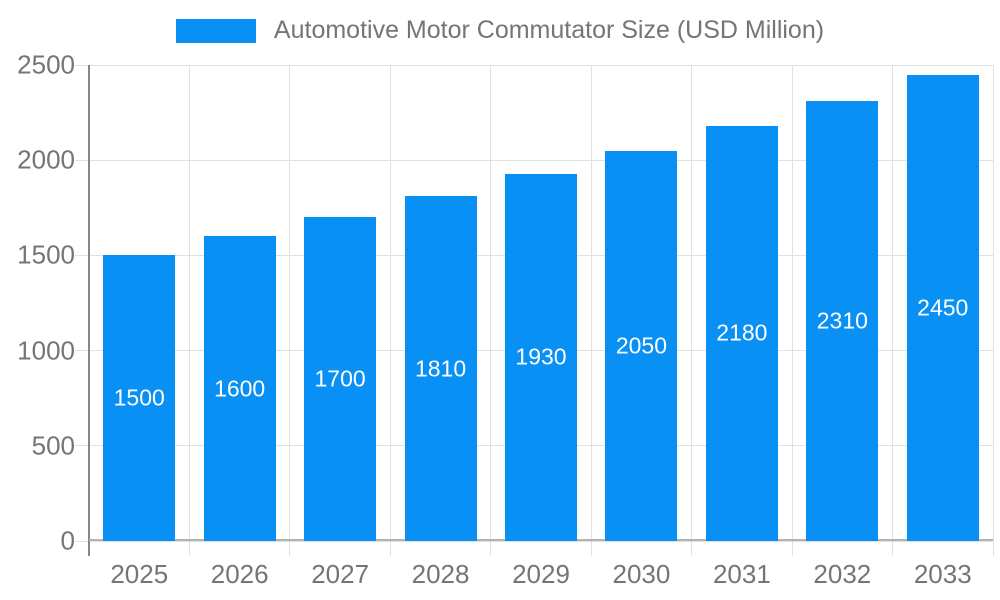 Image resolution: width=1000 pixels, height=600 pixels. What do you see at coordinates (942, 574) in the screenshot?
I see `x-tick-label: 2033` at bounding box center [942, 574].